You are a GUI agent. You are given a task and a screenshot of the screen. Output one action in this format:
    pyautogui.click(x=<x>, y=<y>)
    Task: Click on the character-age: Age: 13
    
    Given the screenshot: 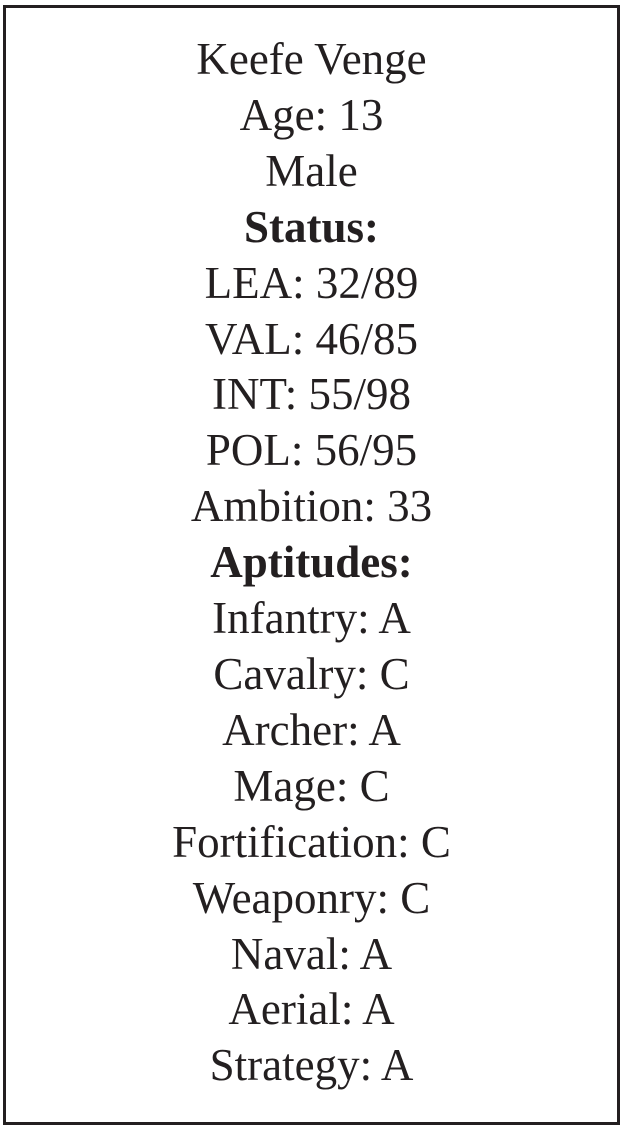 What is the action you would take?
    pyautogui.click(x=311, y=114)
    